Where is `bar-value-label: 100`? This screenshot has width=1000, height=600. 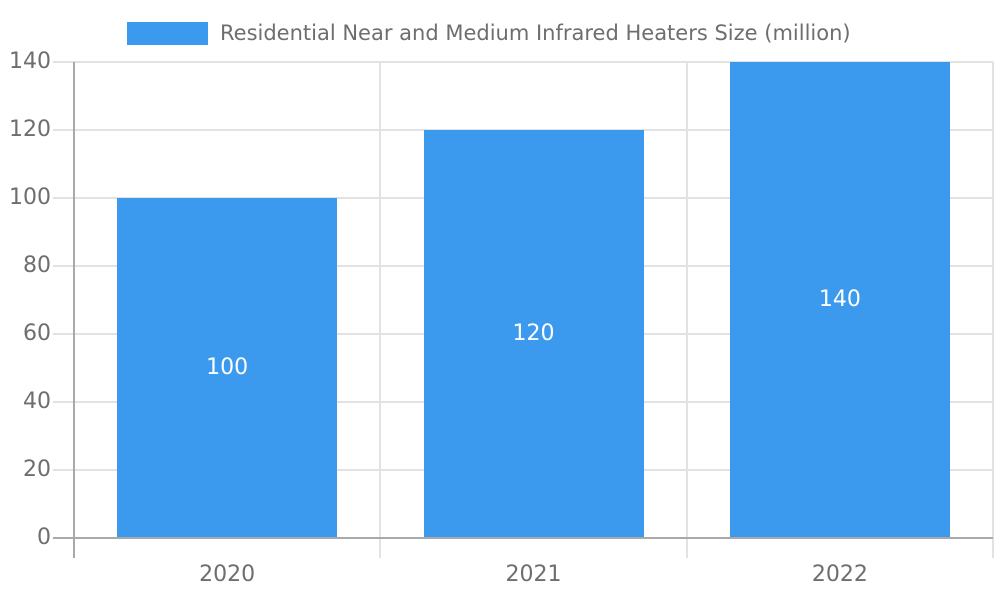 bar-value-label: 100 is located at coordinates (227, 367).